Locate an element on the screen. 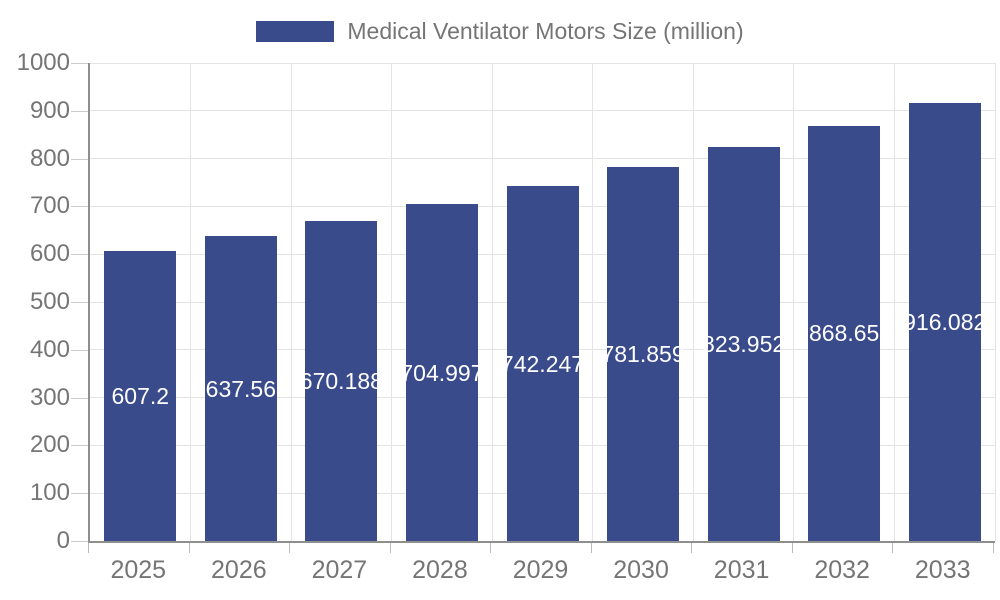 The width and height of the screenshot is (1000, 600). x-tick-label: 2033 is located at coordinates (942, 570).